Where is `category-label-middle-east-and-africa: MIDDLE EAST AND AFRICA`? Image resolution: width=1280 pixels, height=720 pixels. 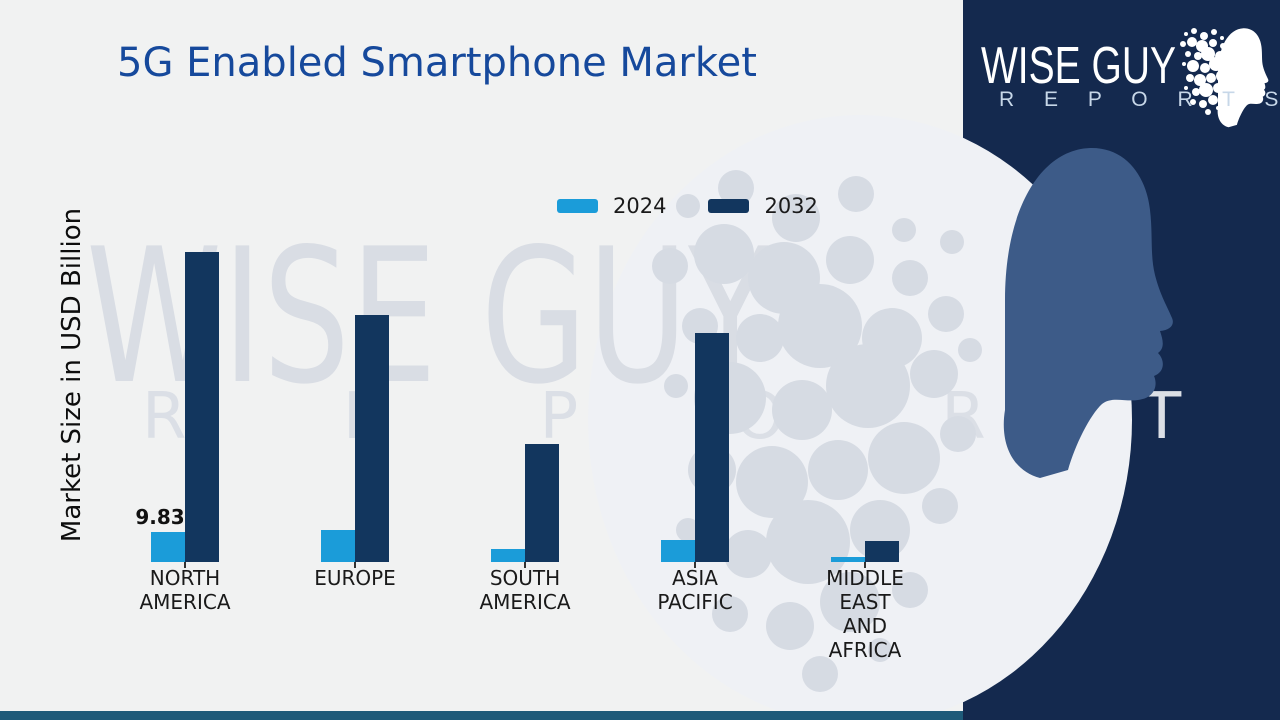 category-label-middle-east-and-africa: MIDDLE EAST AND AFRICA is located at coordinates (865, 614).